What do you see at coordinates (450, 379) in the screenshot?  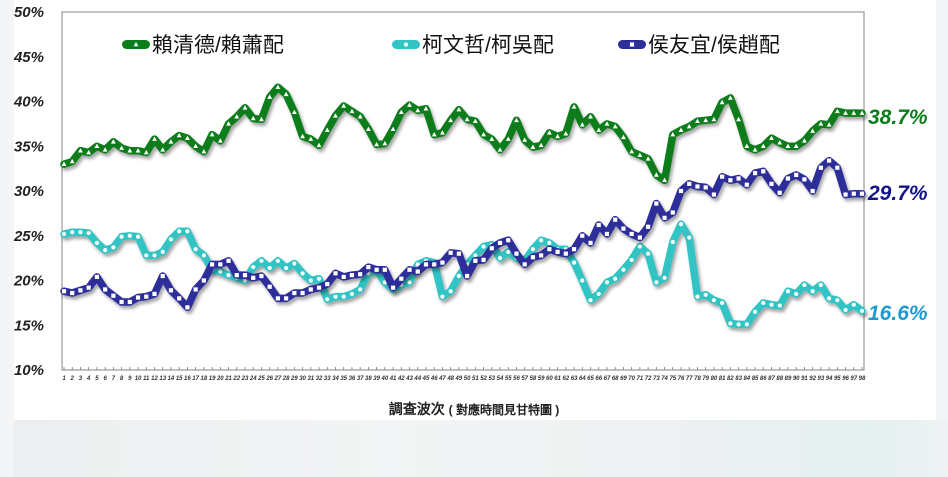 I see `x-tick-label: 48` at bounding box center [450, 379].